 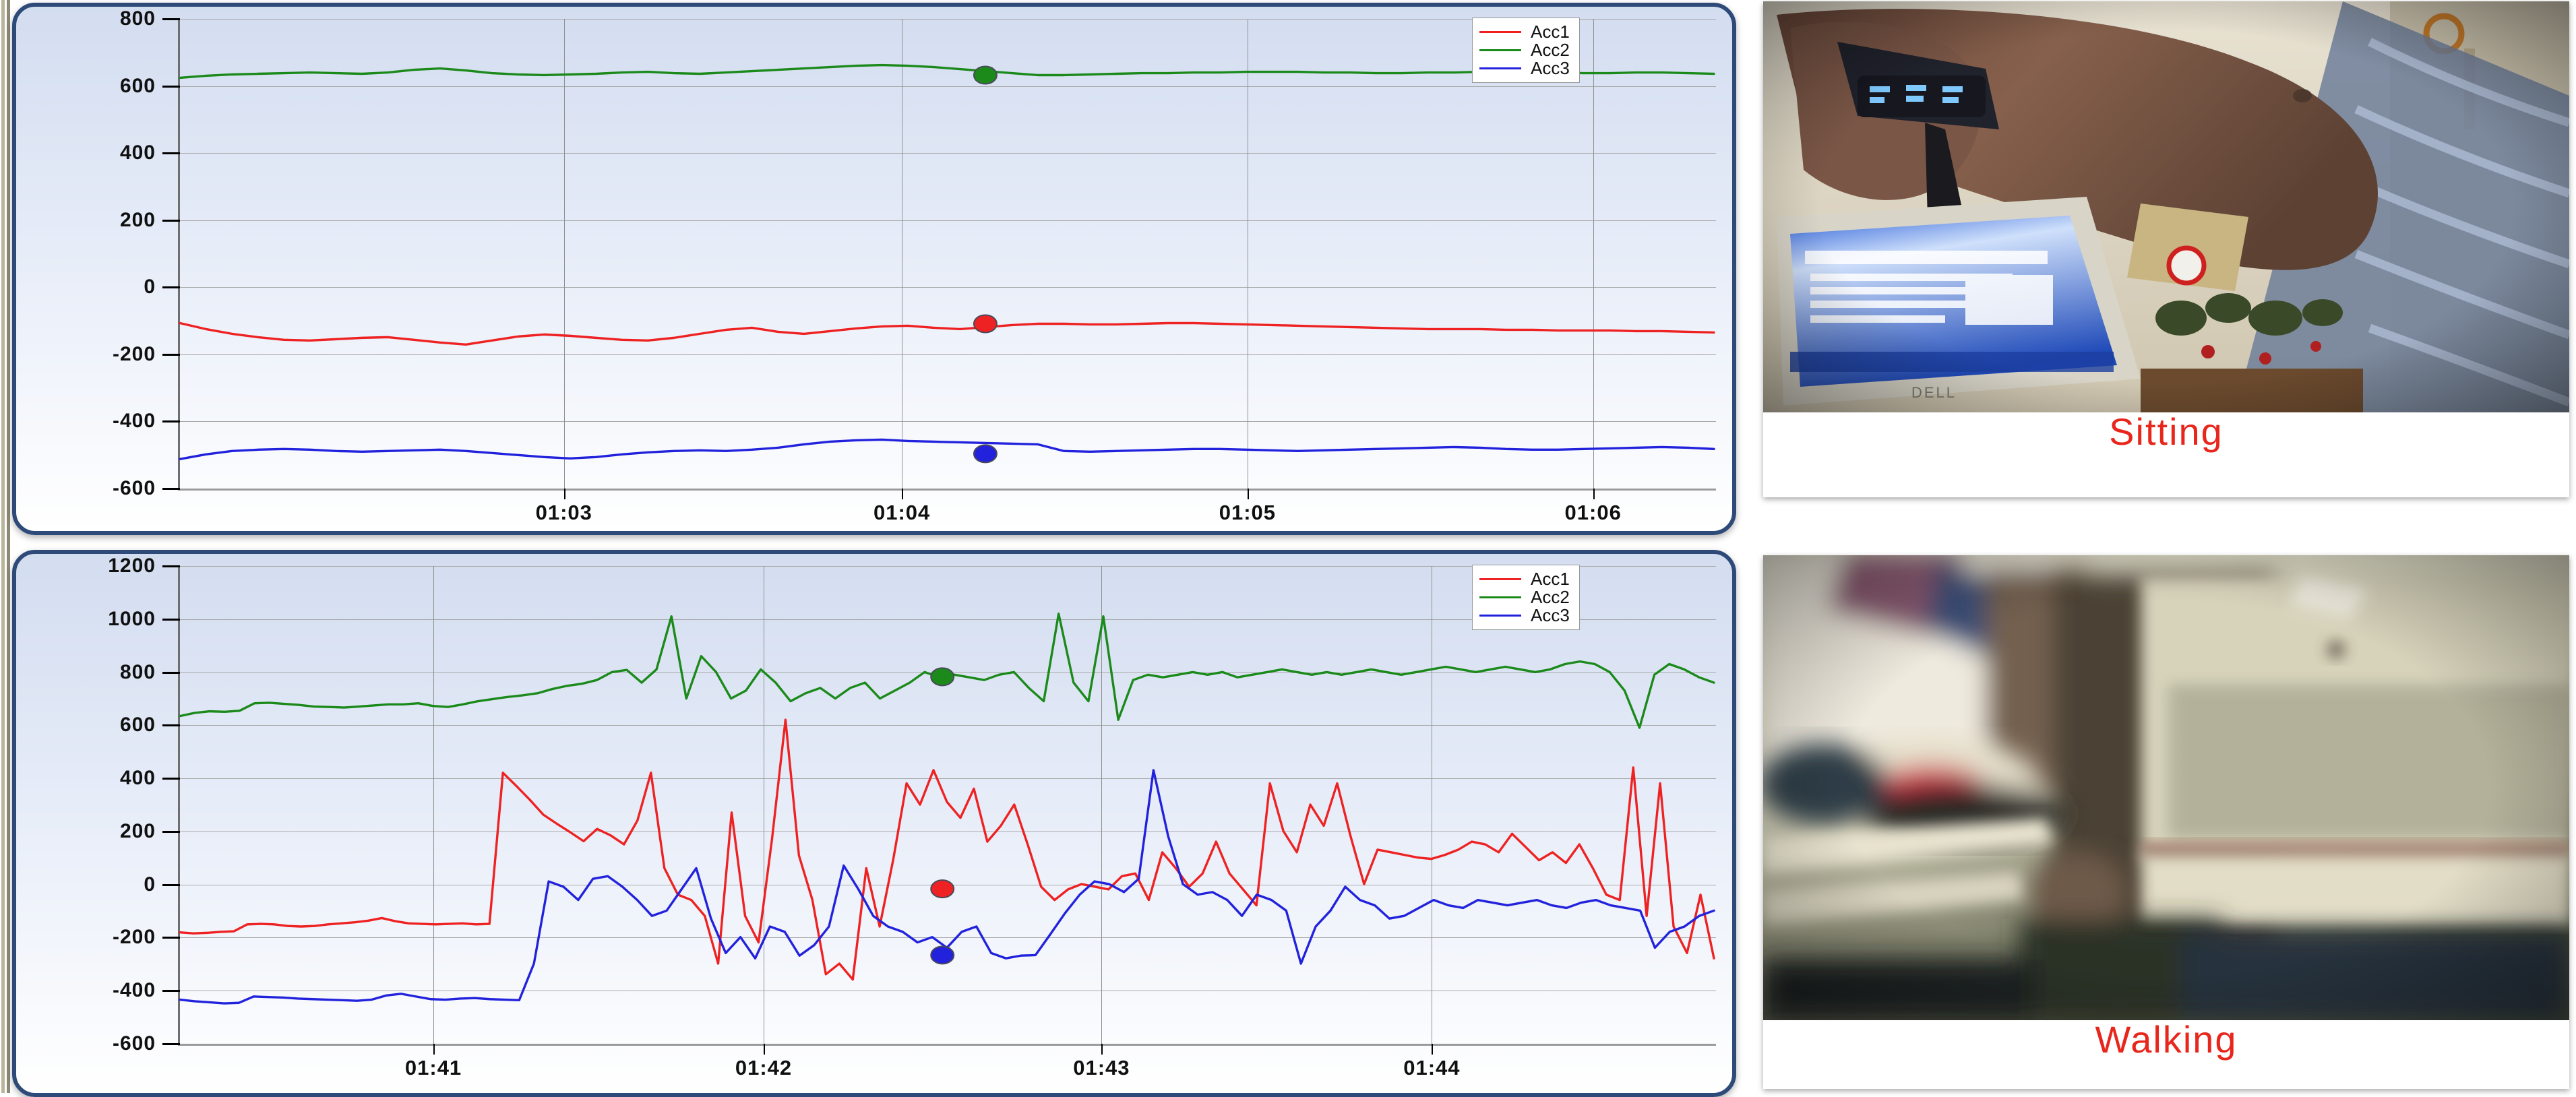 I want to click on photo-card-sitting: DELL Sitting, so click(x=2166, y=249).